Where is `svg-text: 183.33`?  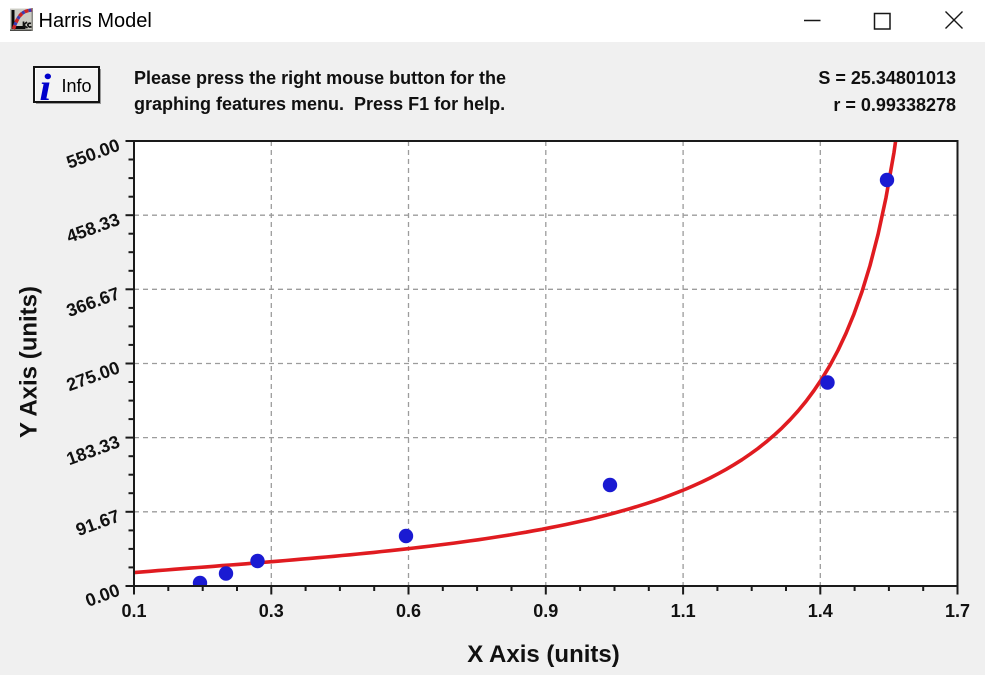 svg-text: 183.33 is located at coordinates (93, 451).